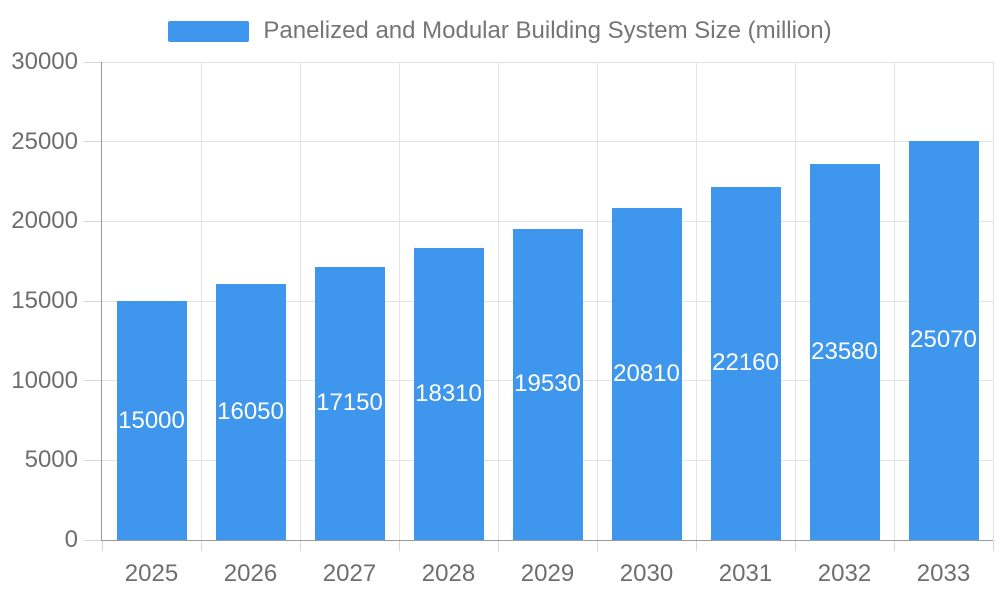 The width and height of the screenshot is (1000, 600). What do you see at coordinates (71, 539) in the screenshot?
I see `y-axis-tick-label: 0` at bounding box center [71, 539].